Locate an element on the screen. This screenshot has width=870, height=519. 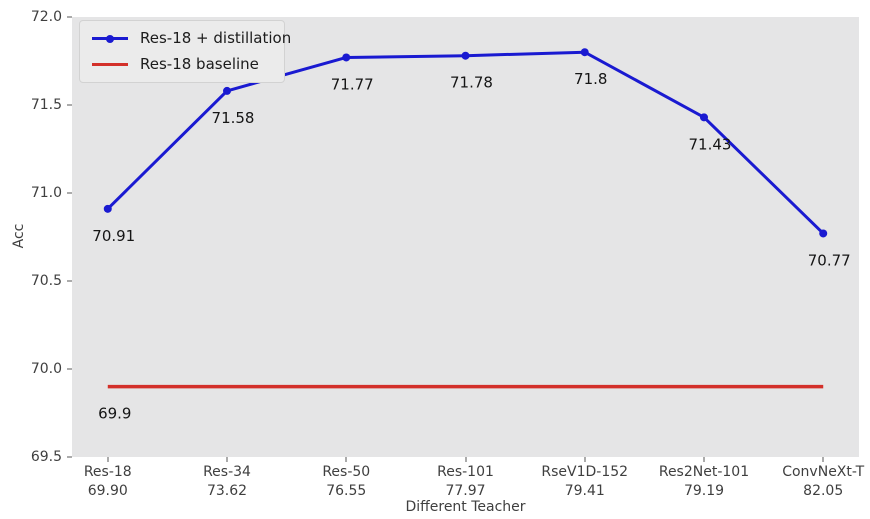
data-point-label: 71.58 is located at coordinates (233, 118).